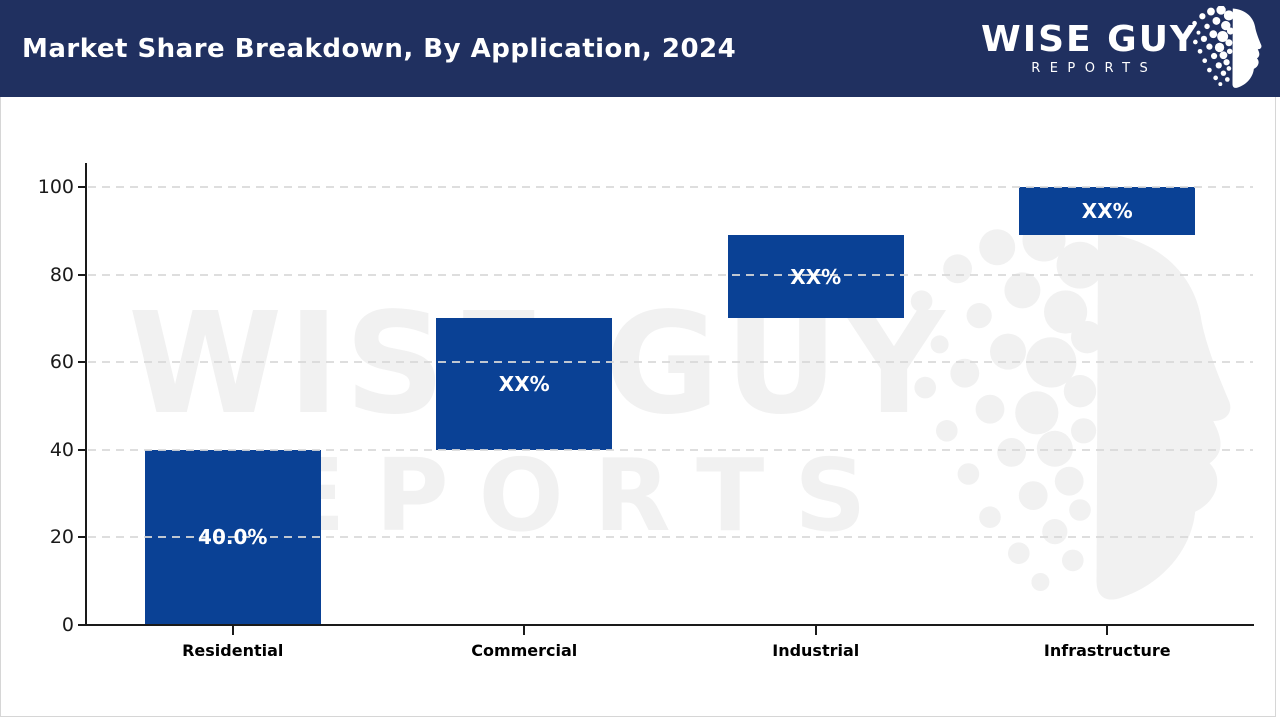 Image resolution: width=1280 pixels, height=720 pixels. What do you see at coordinates (232, 630) in the screenshot?
I see `x-tick-residential` at bounding box center [232, 630].